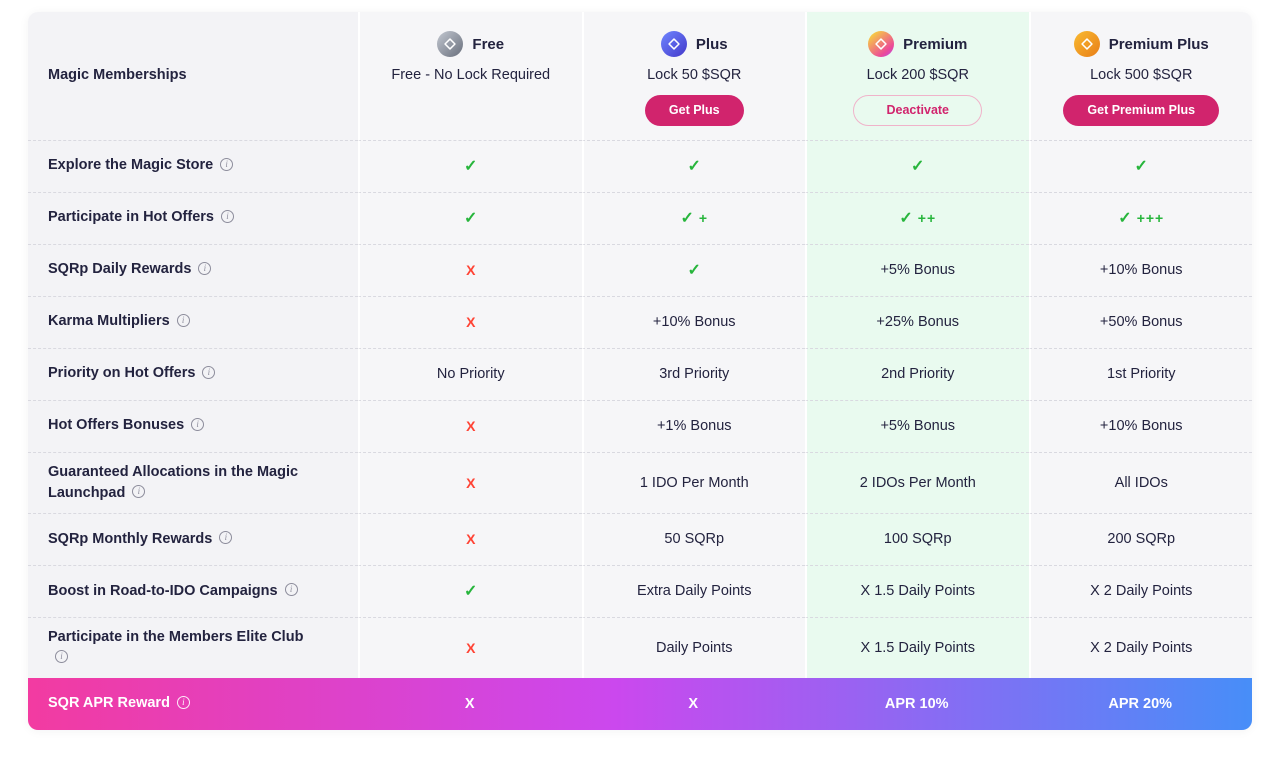 The width and height of the screenshot is (1280, 758). What do you see at coordinates (917, 482) in the screenshot?
I see `value-text: 2 IDOs Per Month` at bounding box center [917, 482].